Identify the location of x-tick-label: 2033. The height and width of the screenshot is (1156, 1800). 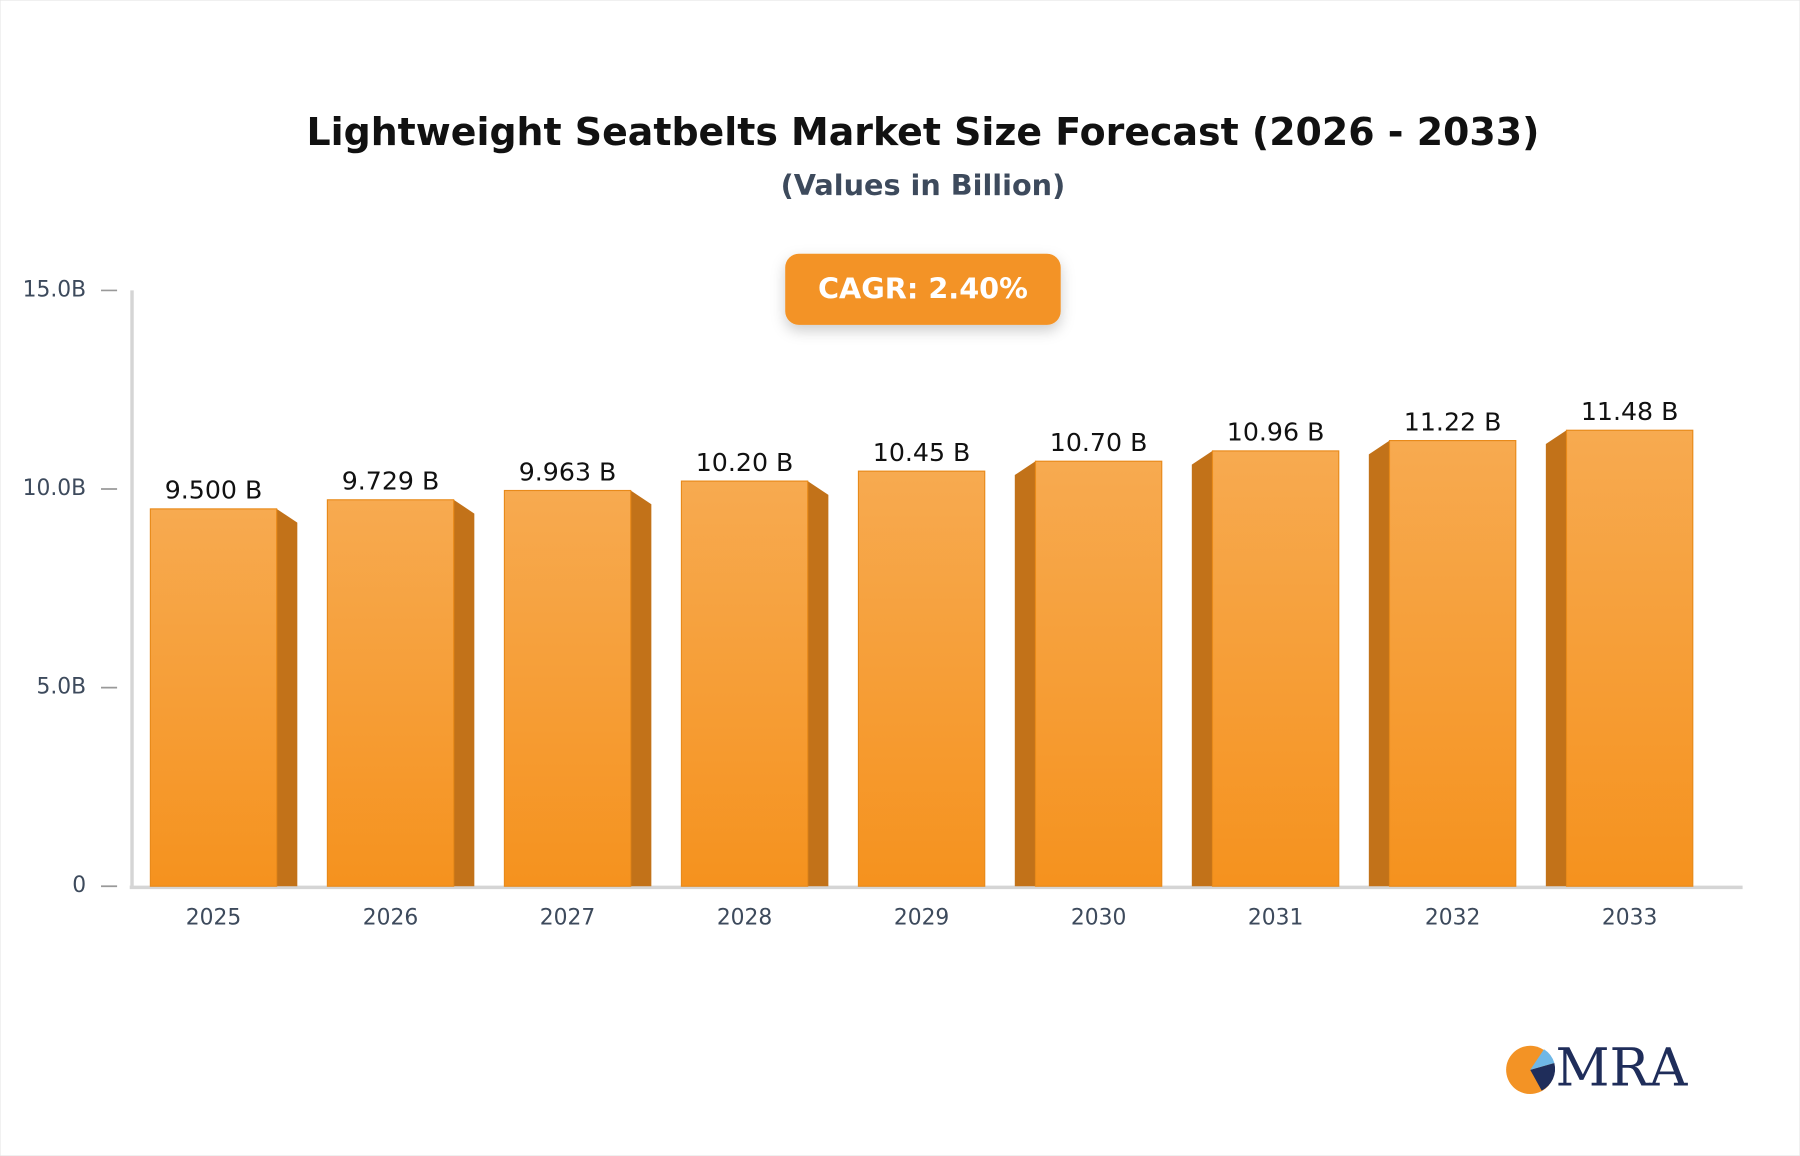
(1629, 917).